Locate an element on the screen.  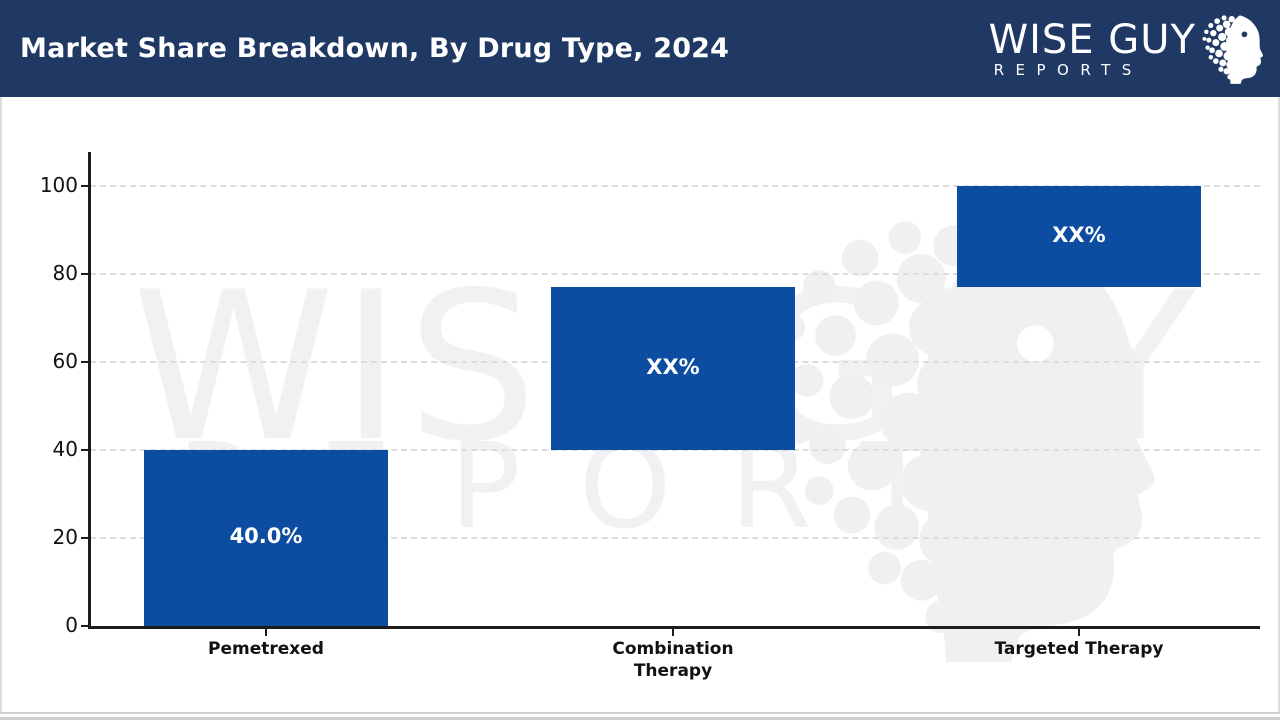
y-axis-line is located at coordinates (89, 390).